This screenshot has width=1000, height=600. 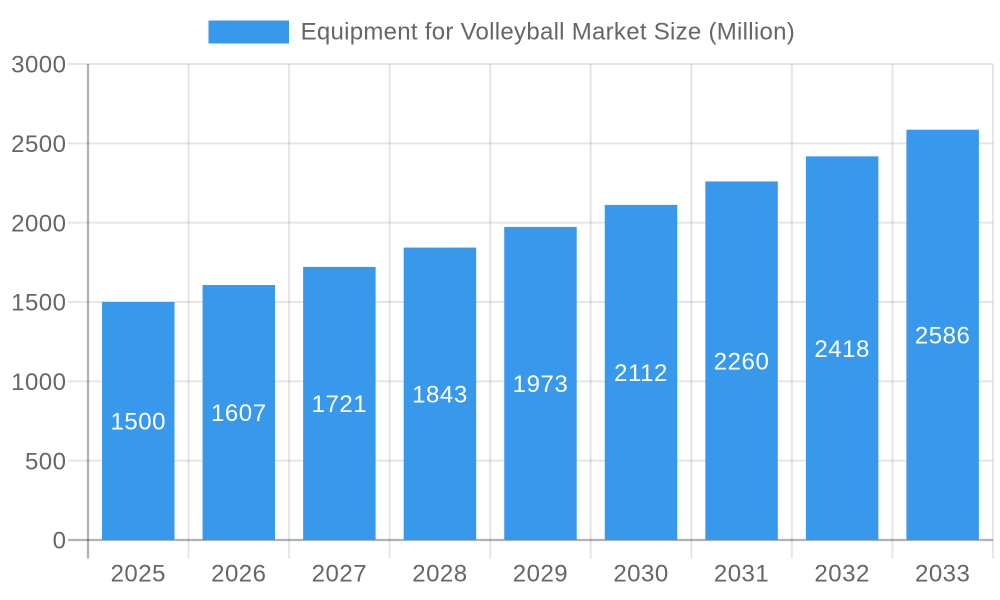 I want to click on svg-text: 2030, so click(x=640, y=574).